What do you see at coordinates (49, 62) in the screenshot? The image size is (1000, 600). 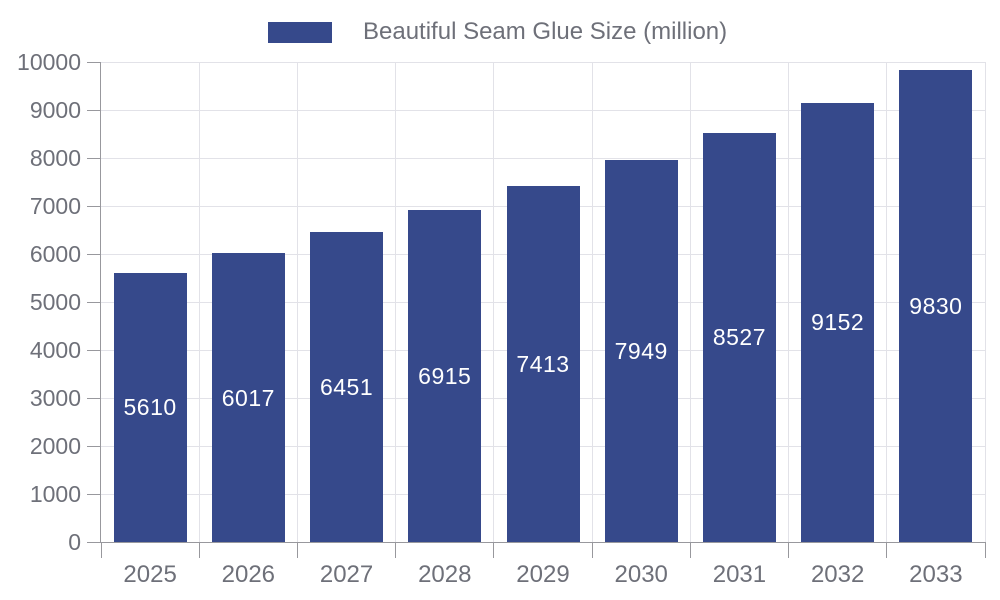 I see `y-axis-label-10000: 10000` at bounding box center [49, 62].